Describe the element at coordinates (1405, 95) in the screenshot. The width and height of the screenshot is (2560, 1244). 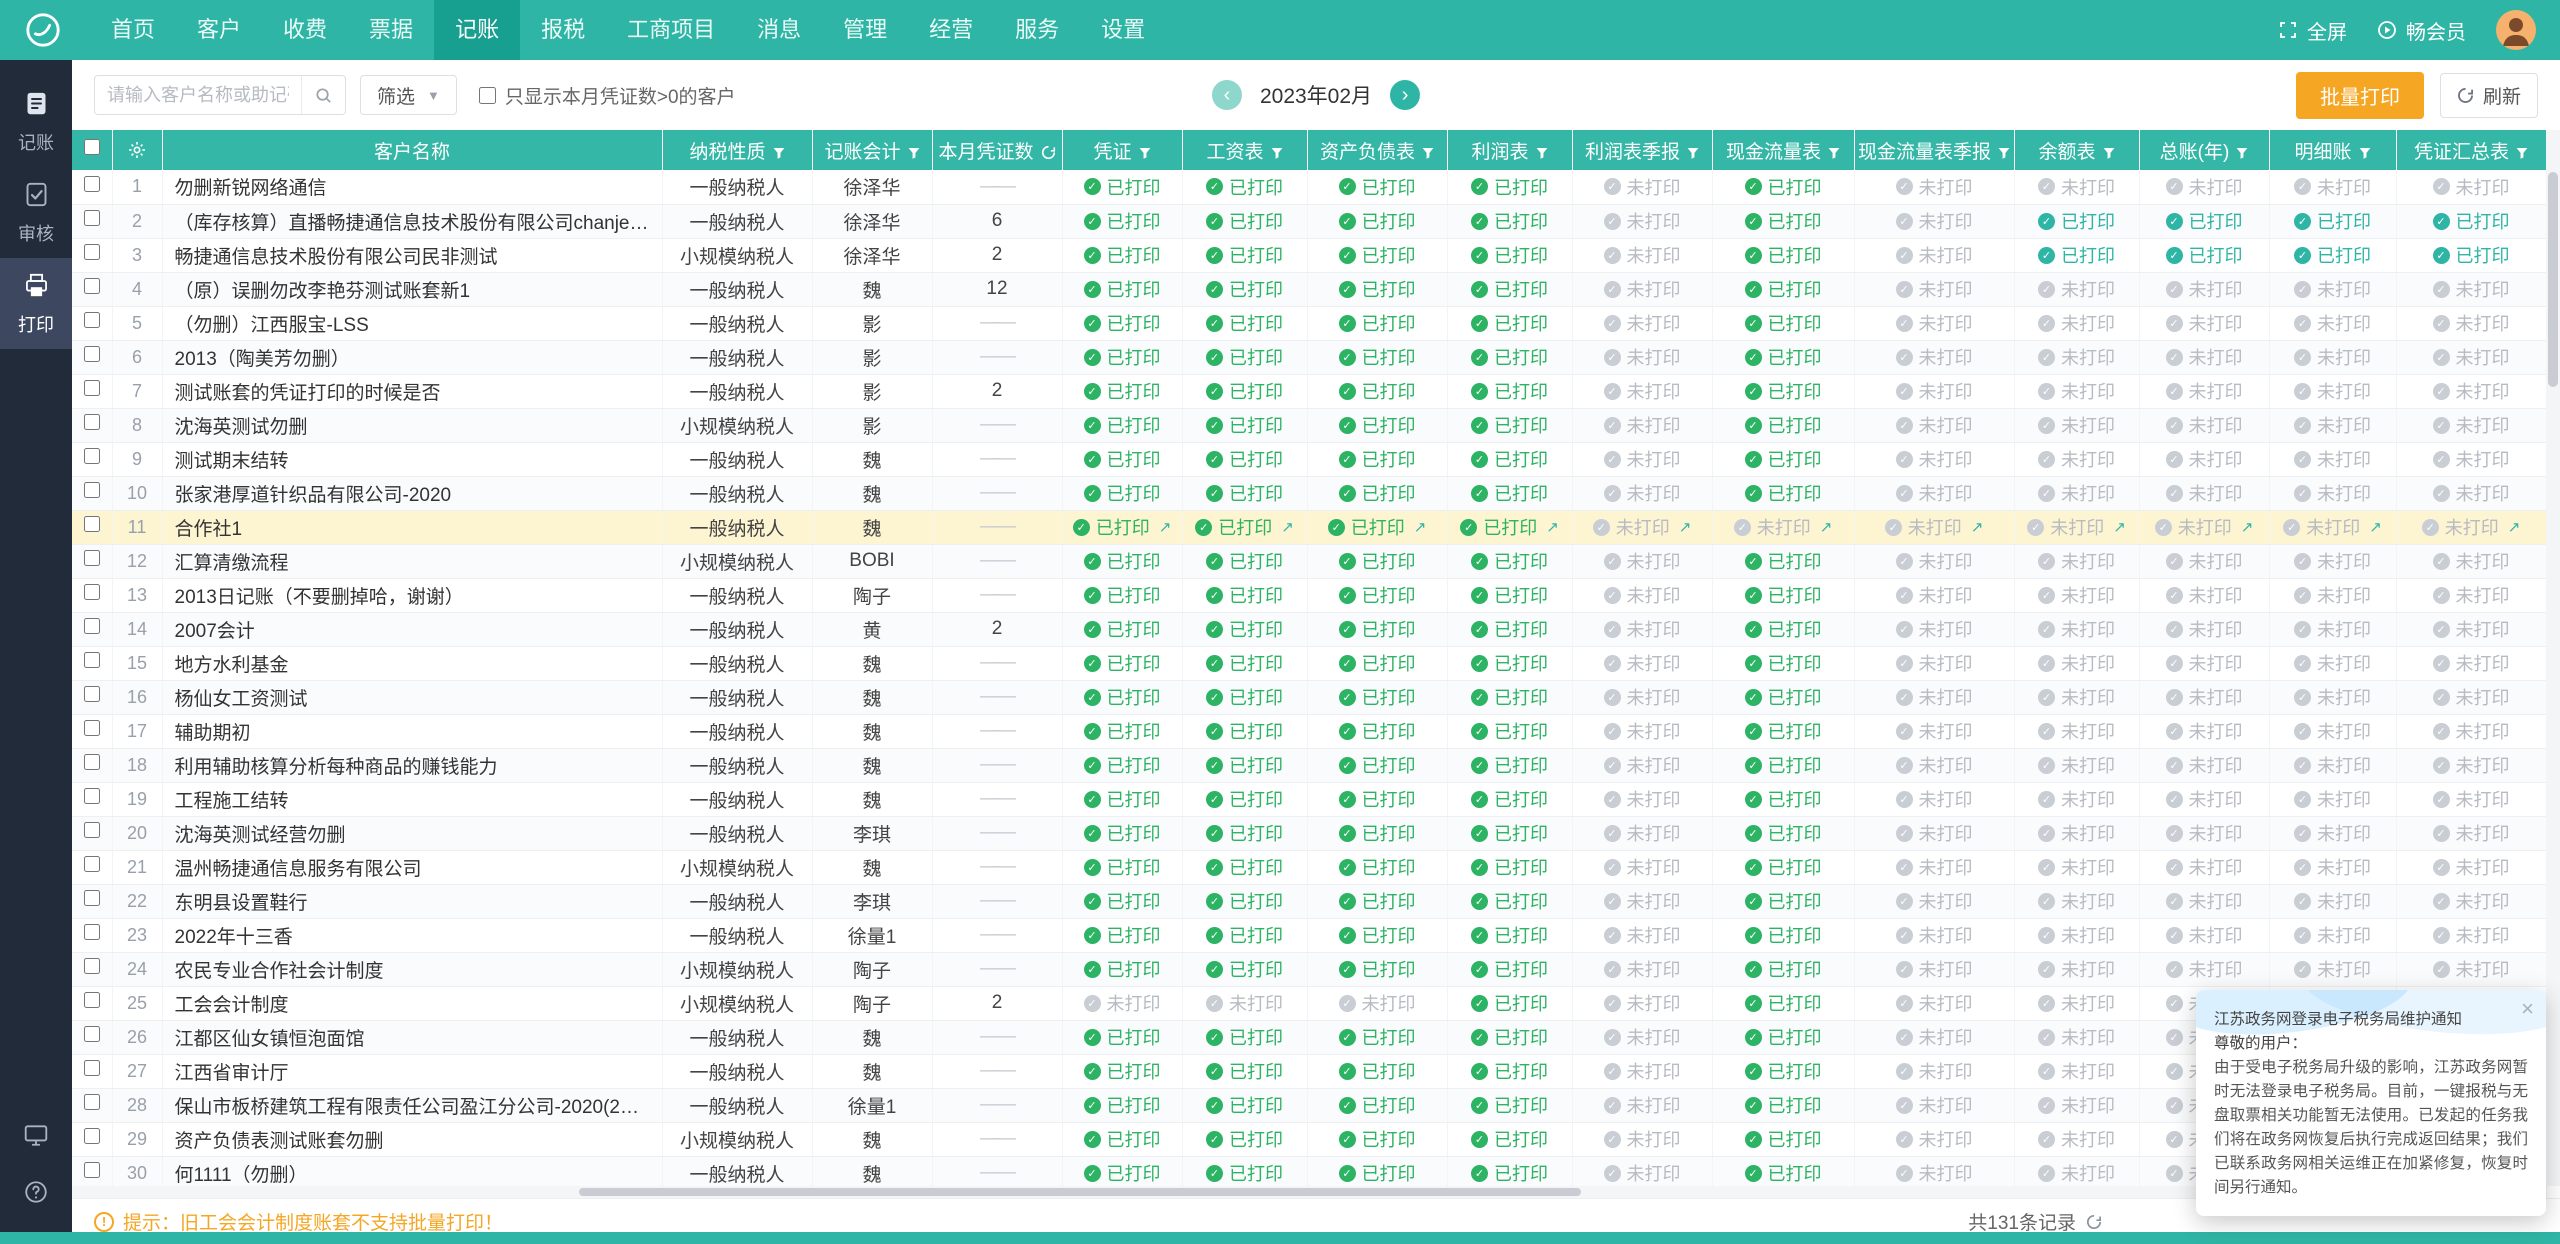
I see `next-month-button: ›` at that location.